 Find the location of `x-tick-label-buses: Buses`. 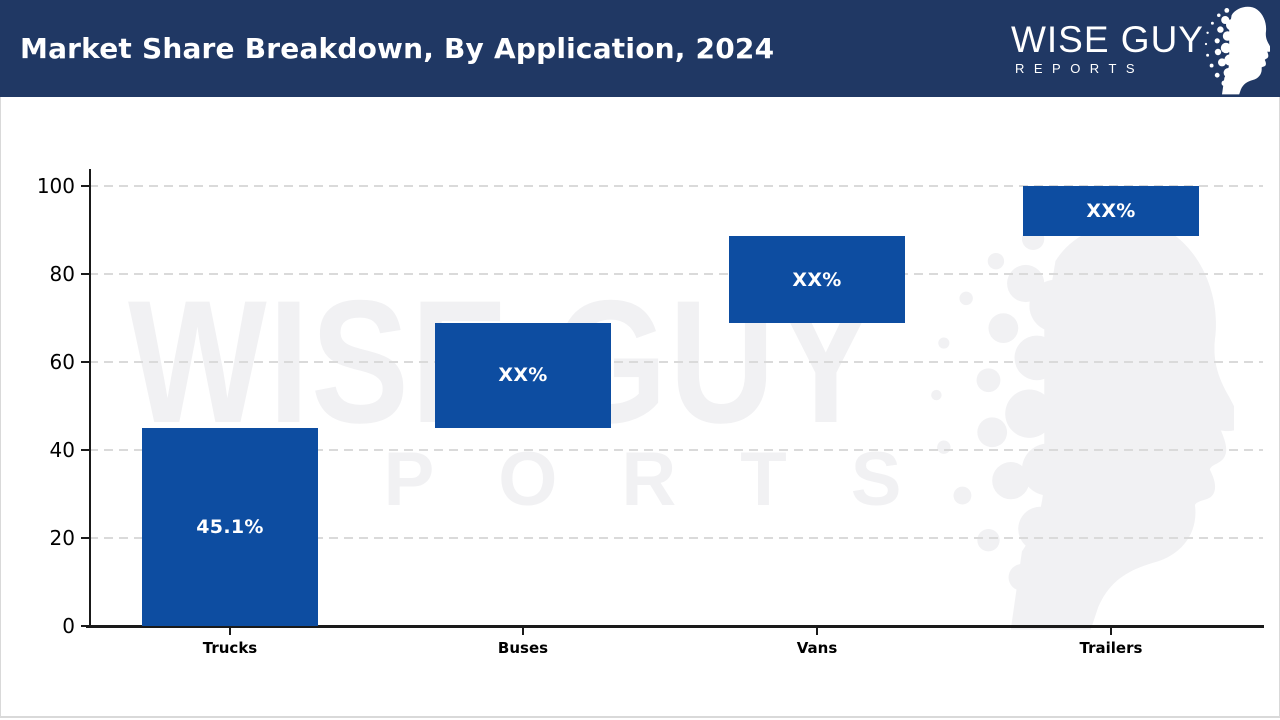

x-tick-label-buses: Buses is located at coordinates (523, 648).